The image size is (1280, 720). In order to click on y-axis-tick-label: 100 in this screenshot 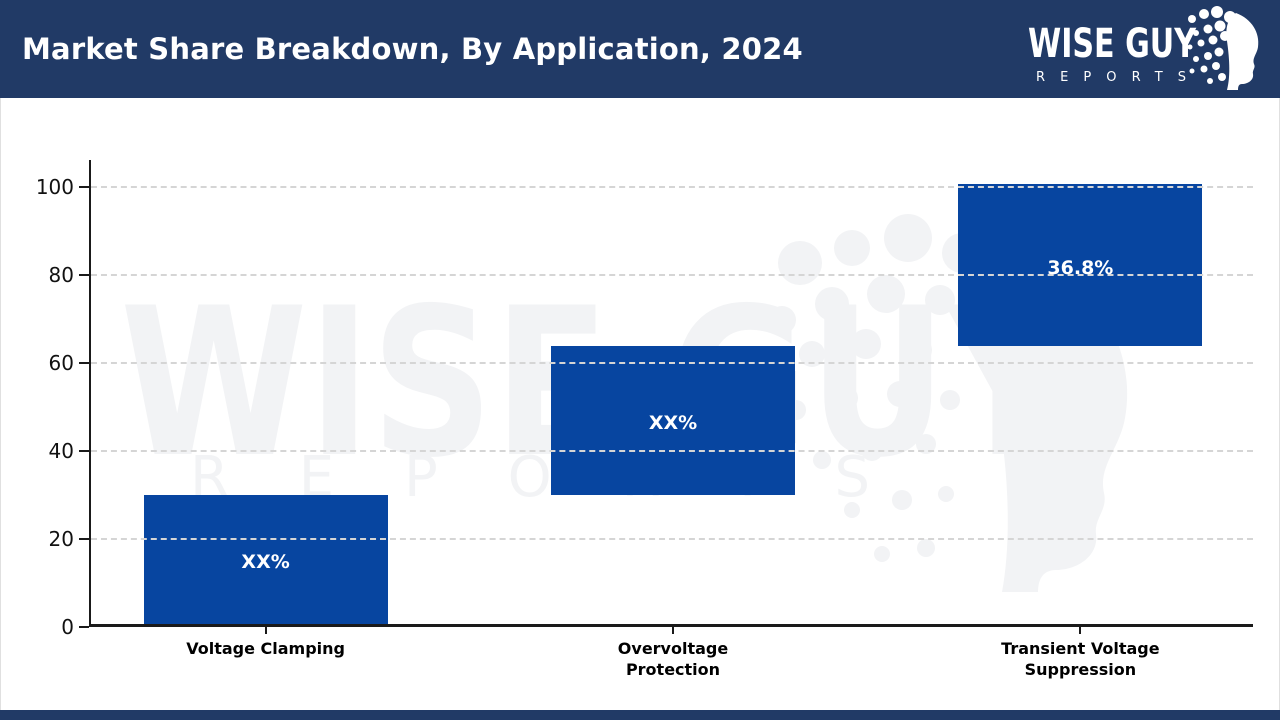, I will do `click(54, 187)`.